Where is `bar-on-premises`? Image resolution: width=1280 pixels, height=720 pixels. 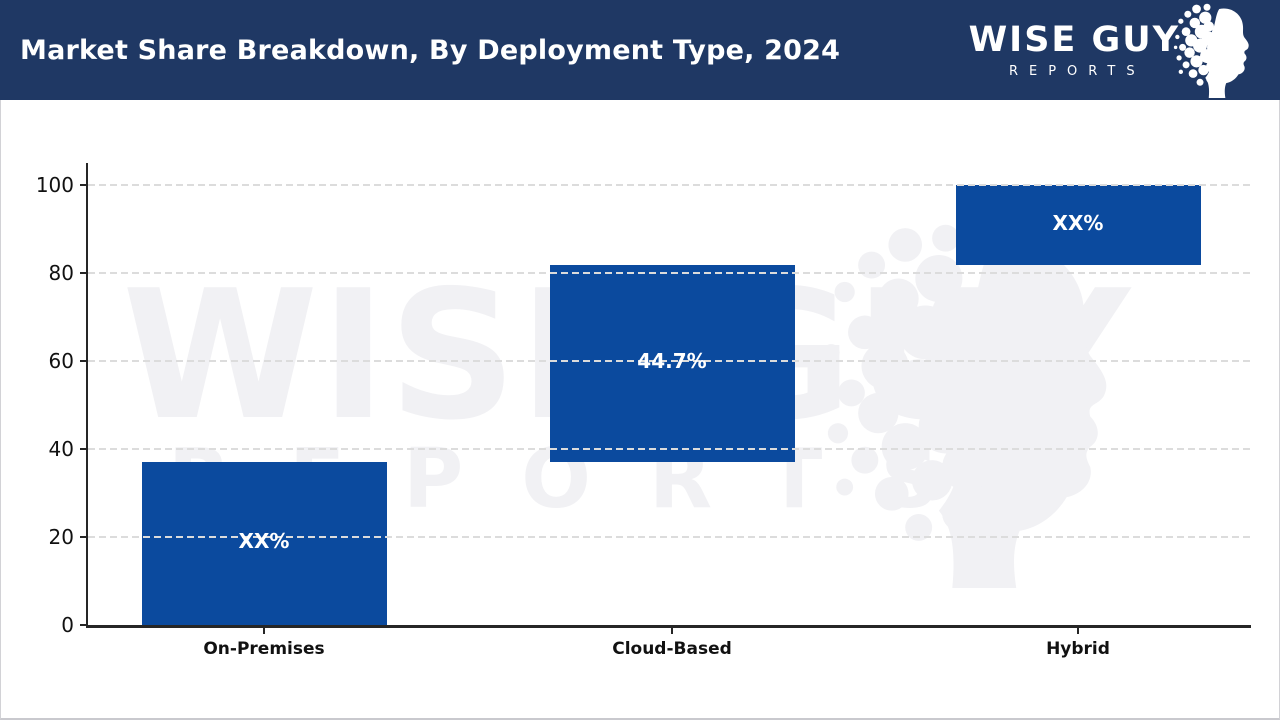
bar-on-premises is located at coordinates (264, 543).